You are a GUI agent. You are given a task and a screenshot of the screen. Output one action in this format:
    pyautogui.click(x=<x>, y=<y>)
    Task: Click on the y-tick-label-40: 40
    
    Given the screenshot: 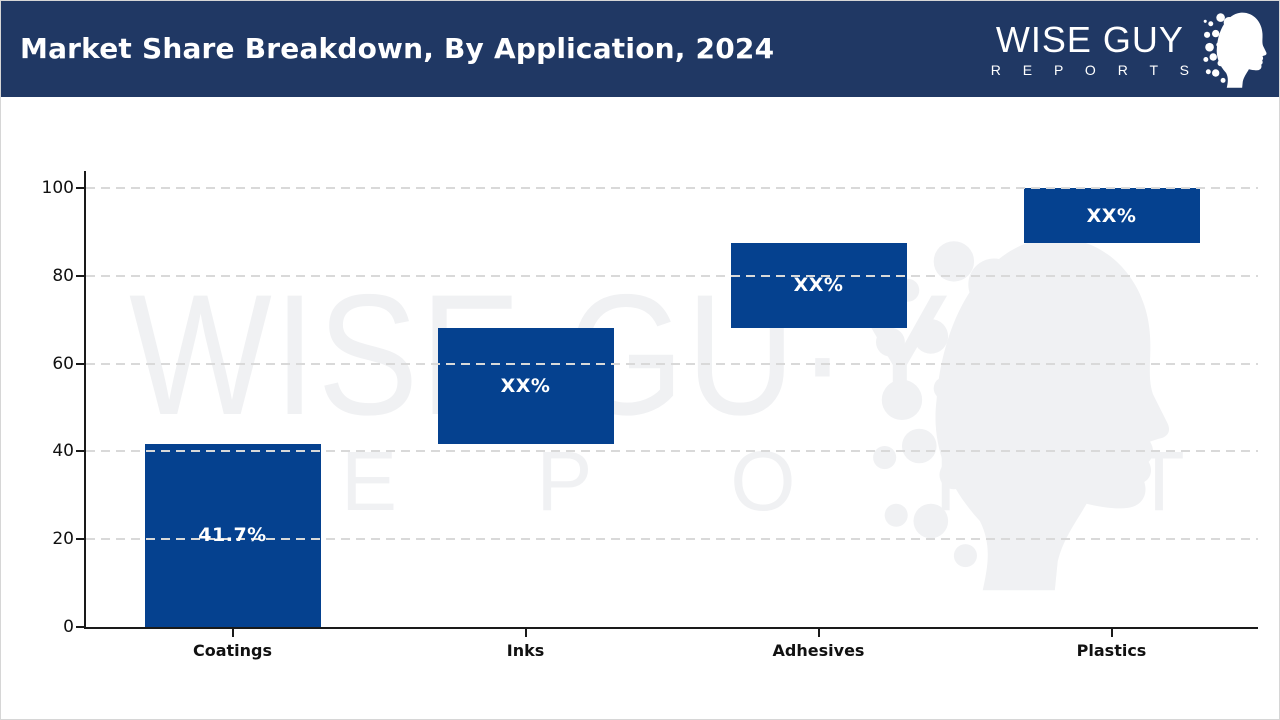 What is the action you would take?
    pyautogui.click(x=63, y=451)
    